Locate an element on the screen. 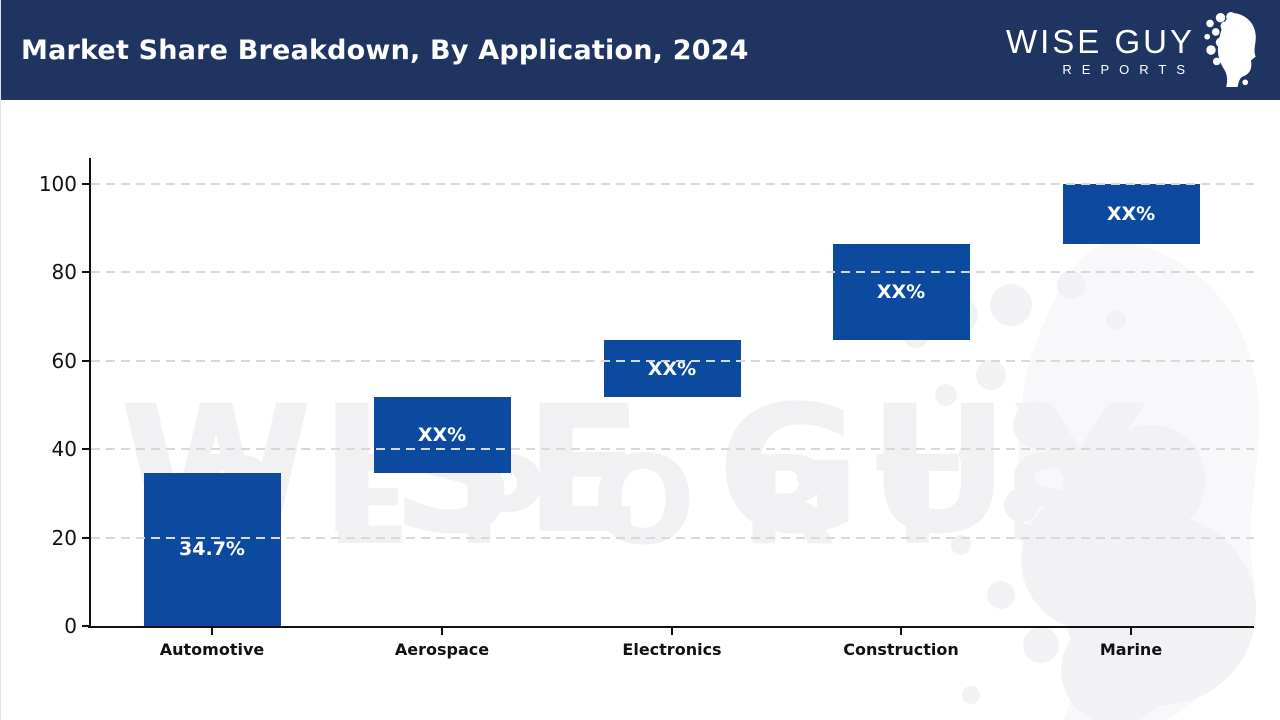 Image resolution: width=1280 pixels, height=720 pixels. y-tick-label-20: 20 is located at coordinates (64, 537).